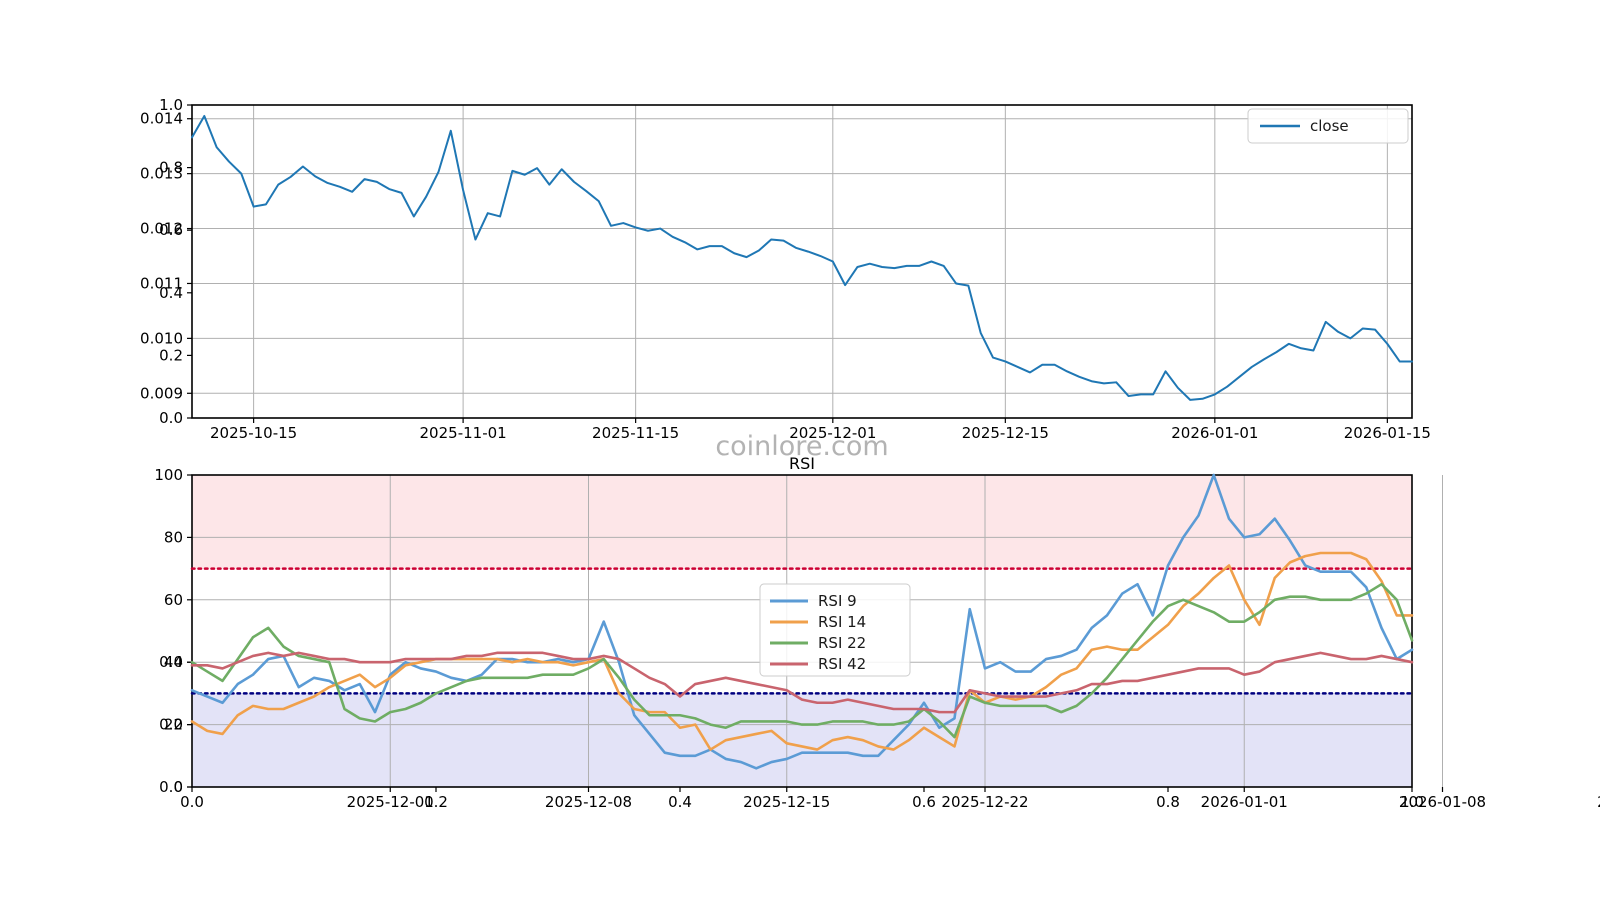 The width and height of the screenshot is (1600, 900). Describe the element at coordinates (192, 802) in the screenshot. I see `rsi-xtick-secondary-label: 0.0` at that location.